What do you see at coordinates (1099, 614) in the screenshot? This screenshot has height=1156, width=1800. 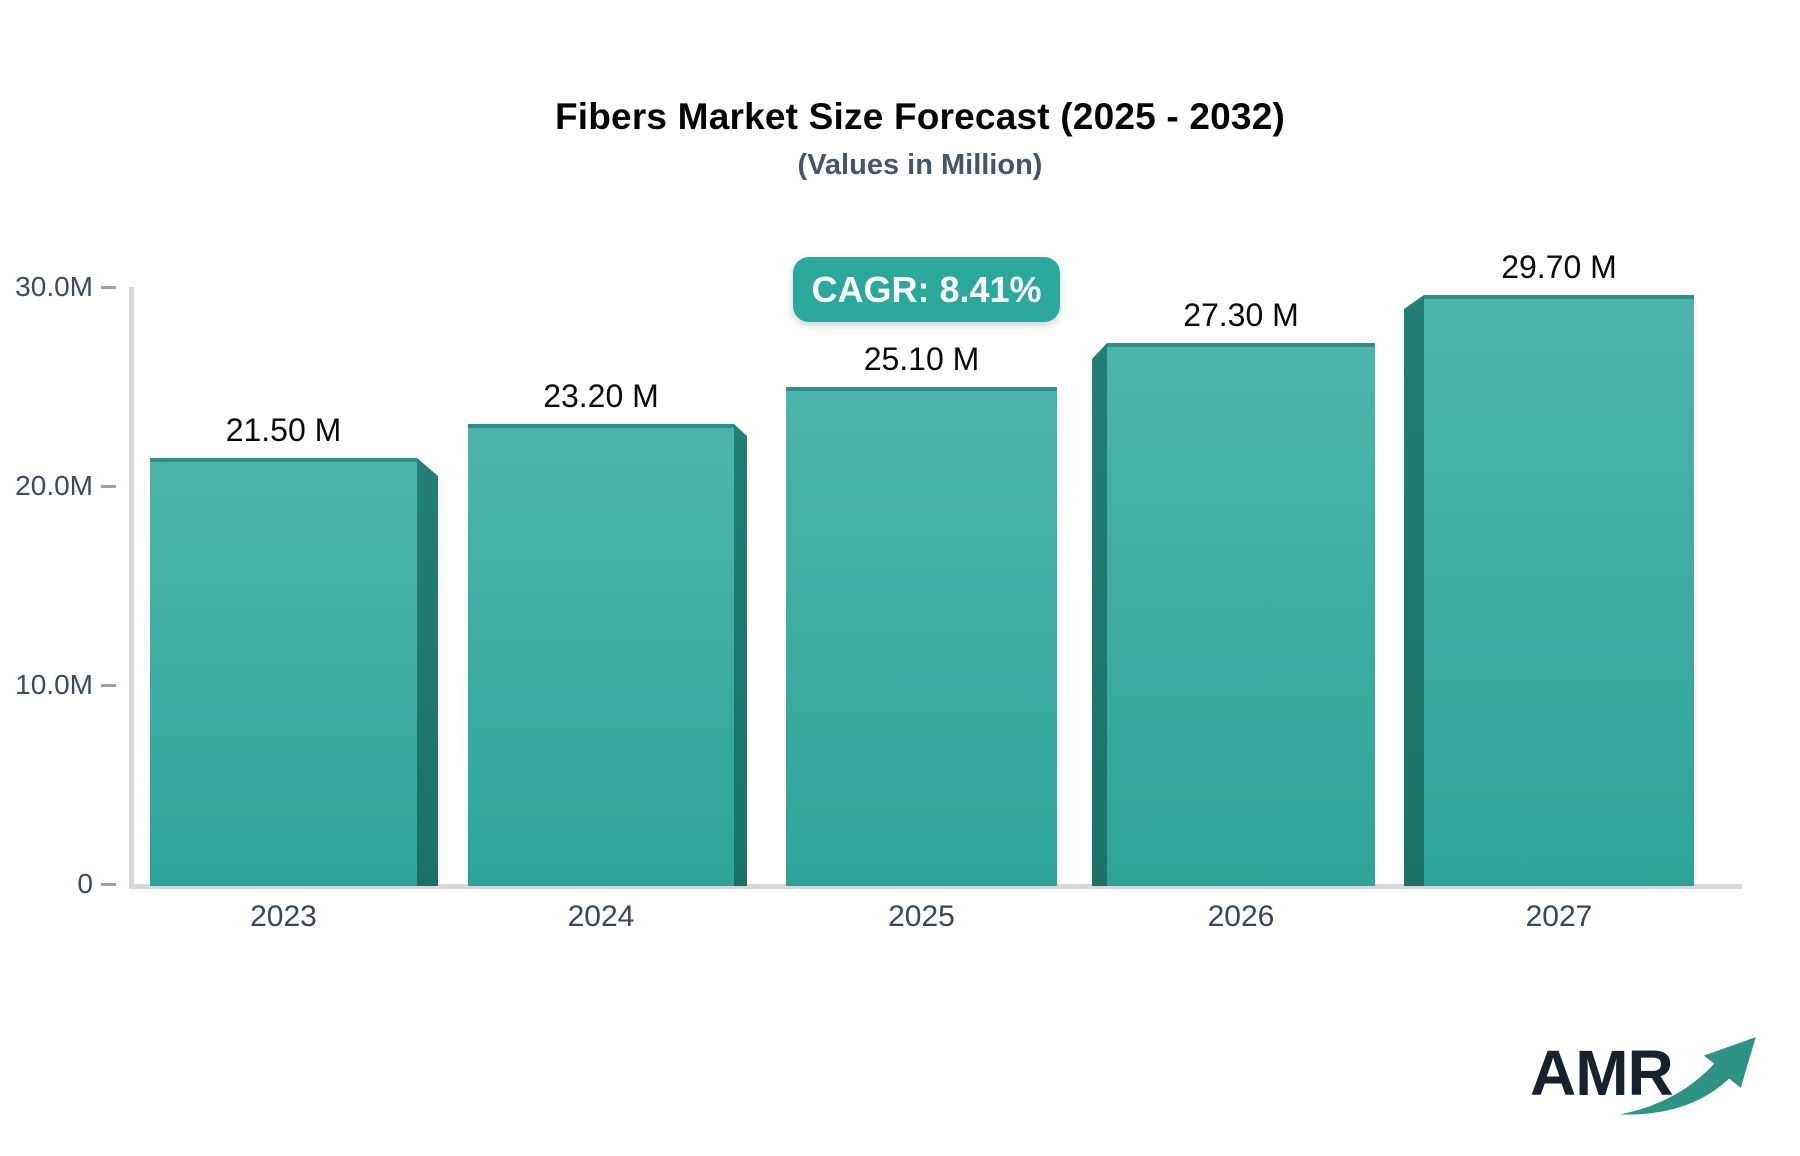 I see `bar-side-face-2026` at bounding box center [1099, 614].